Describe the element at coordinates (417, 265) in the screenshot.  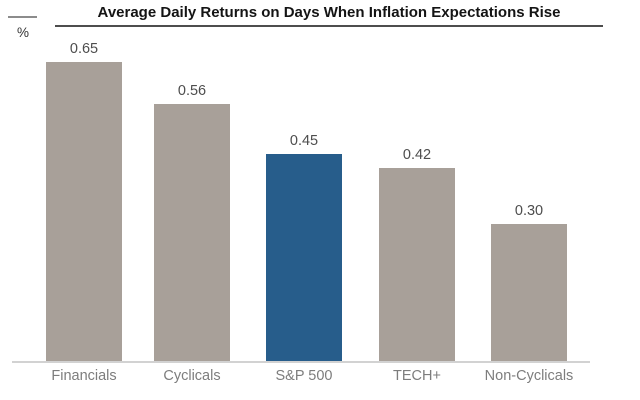
I see `bar-tech` at that location.